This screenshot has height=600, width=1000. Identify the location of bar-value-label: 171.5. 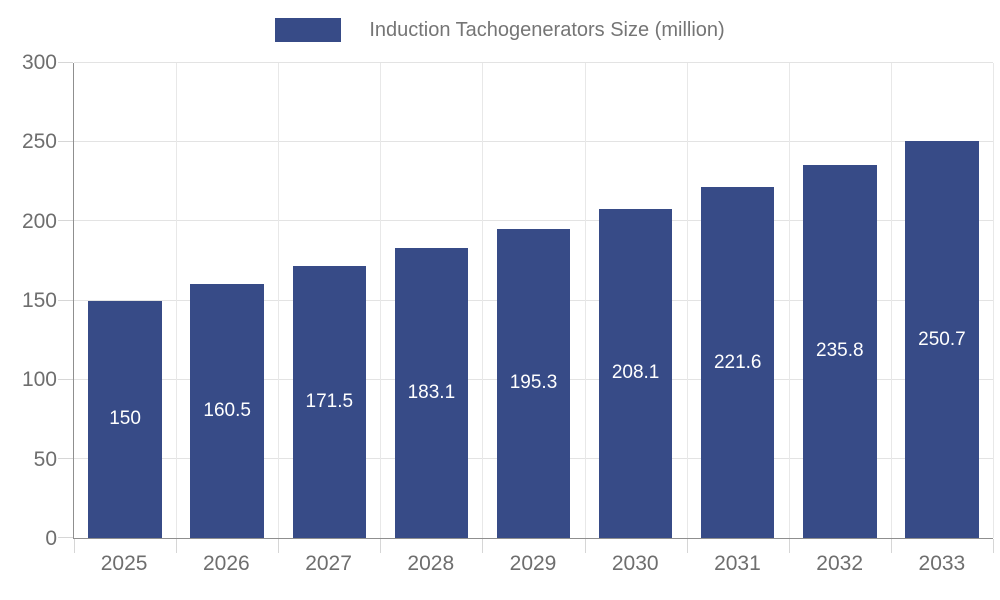
(329, 402).